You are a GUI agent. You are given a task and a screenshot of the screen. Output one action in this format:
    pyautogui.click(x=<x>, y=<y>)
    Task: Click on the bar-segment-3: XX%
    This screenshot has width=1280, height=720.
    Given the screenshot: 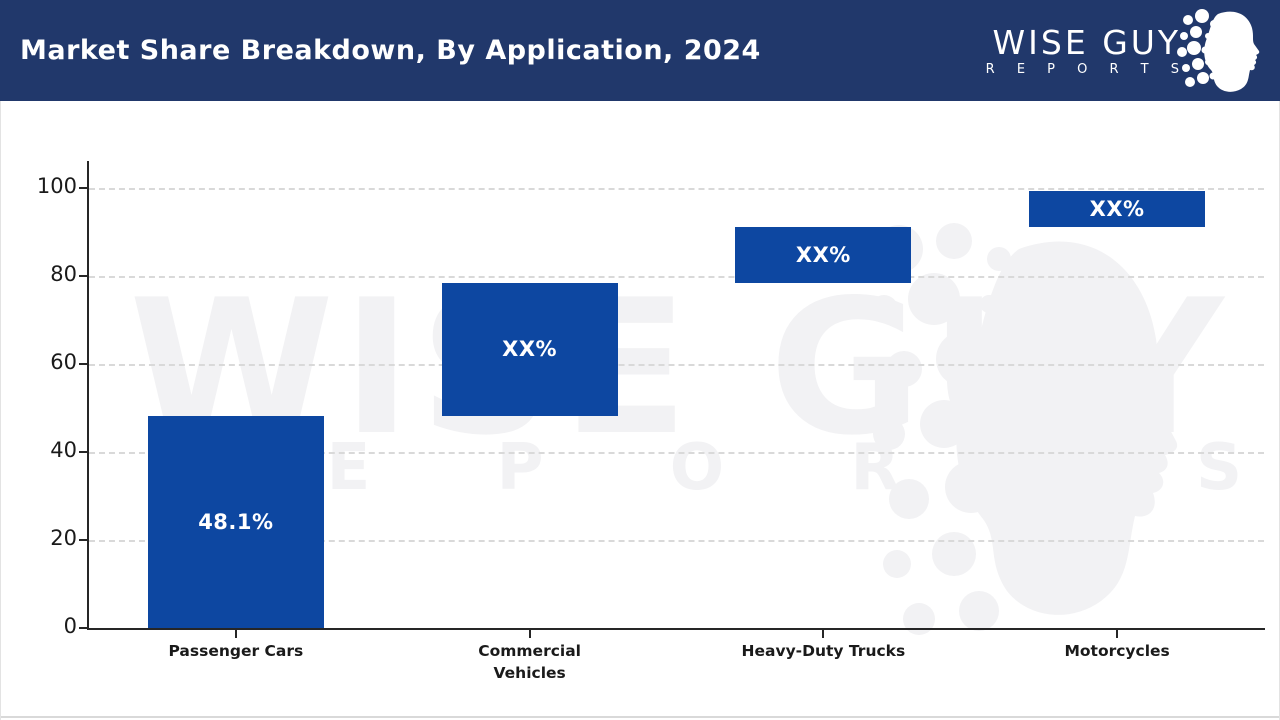 What is the action you would take?
    pyautogui.click(x=823, y=254)
    